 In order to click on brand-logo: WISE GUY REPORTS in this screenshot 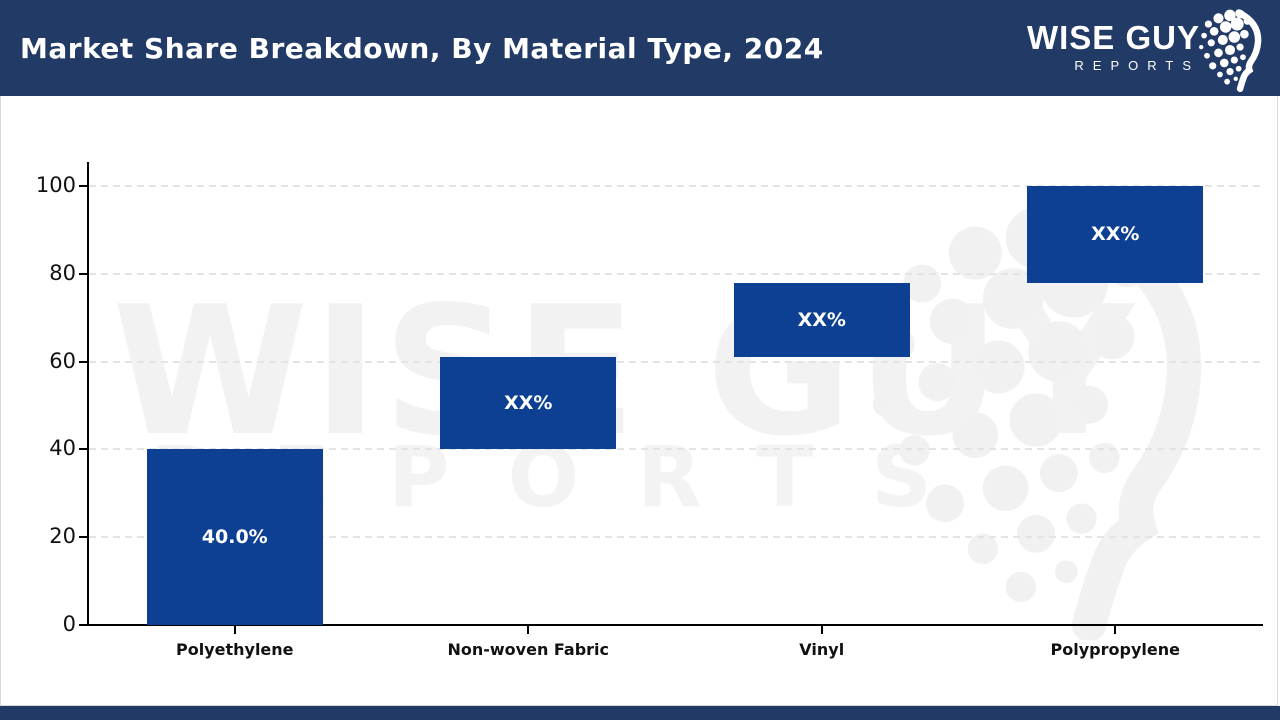, I will do `click(1141, 49)`.